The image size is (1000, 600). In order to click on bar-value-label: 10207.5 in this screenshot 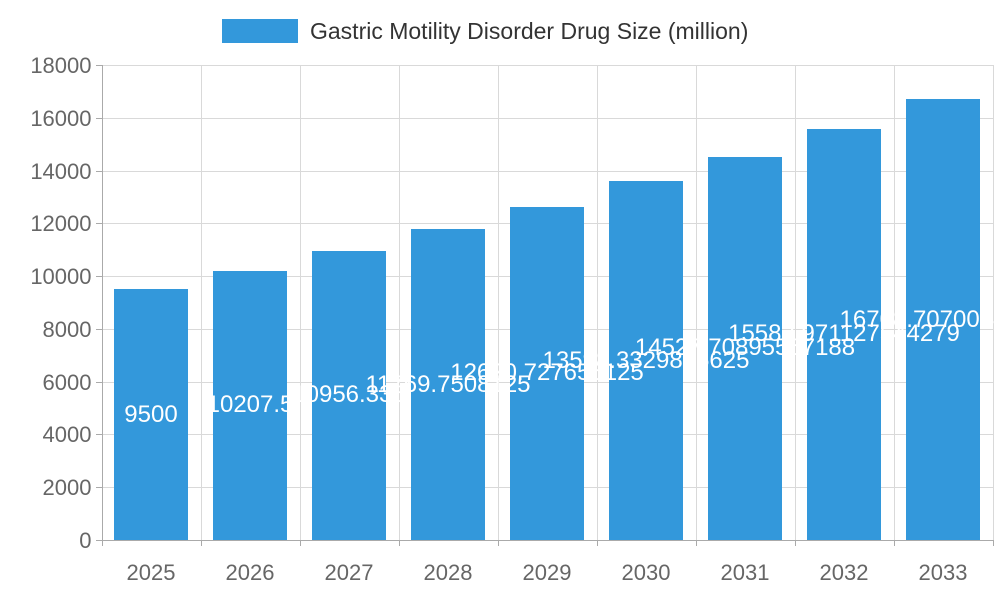, I will do `click(250, 405)`.